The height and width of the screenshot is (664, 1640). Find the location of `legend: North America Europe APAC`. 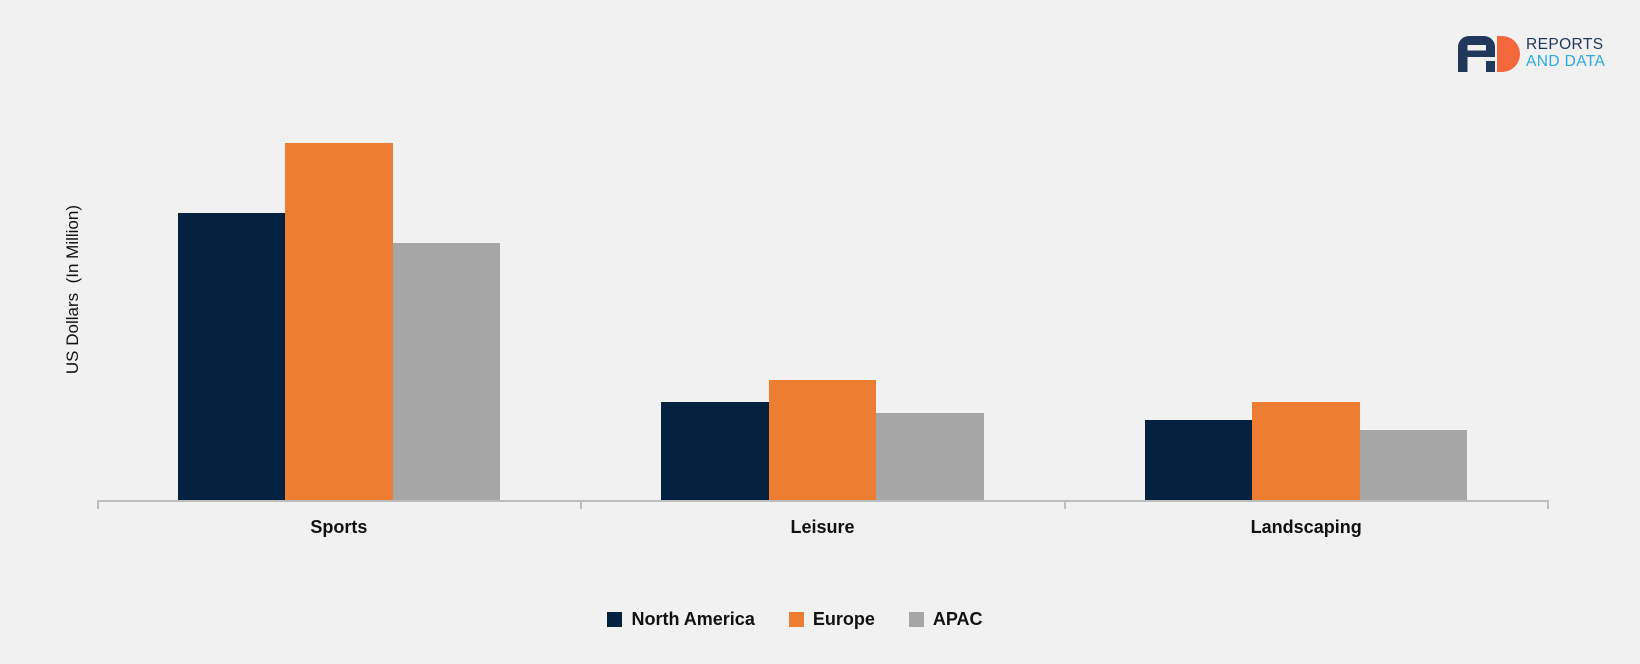

legend: North America Europe APAC is located at coordinates (795, 619).